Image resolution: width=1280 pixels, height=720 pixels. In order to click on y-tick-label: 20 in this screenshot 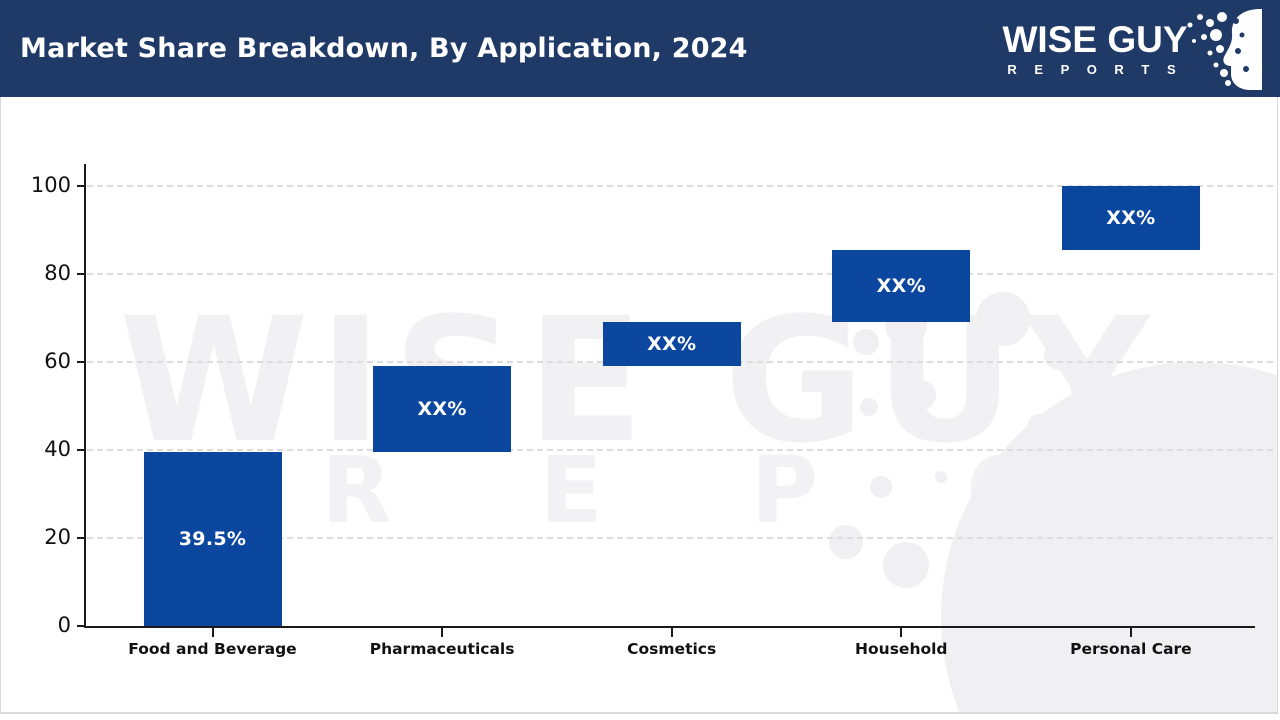, I will do `click(57, 537)`.